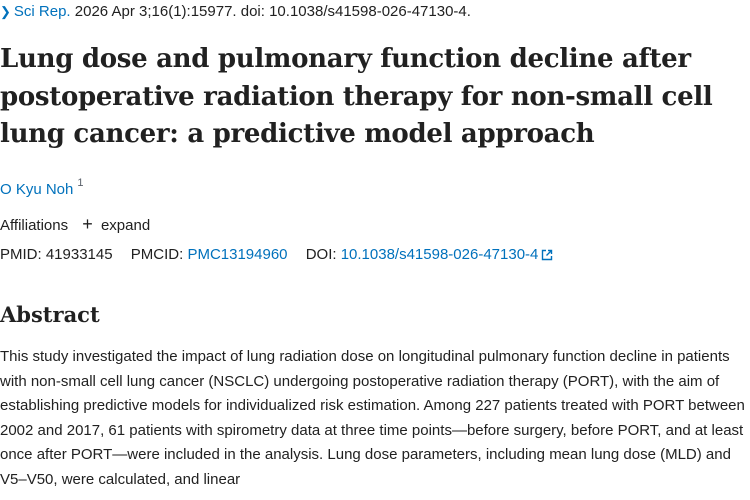  What do you see at coordinates (5, 11) in the screenshot?
I see `chevron-right-icon: ❯` at bounding box center [5, 11].